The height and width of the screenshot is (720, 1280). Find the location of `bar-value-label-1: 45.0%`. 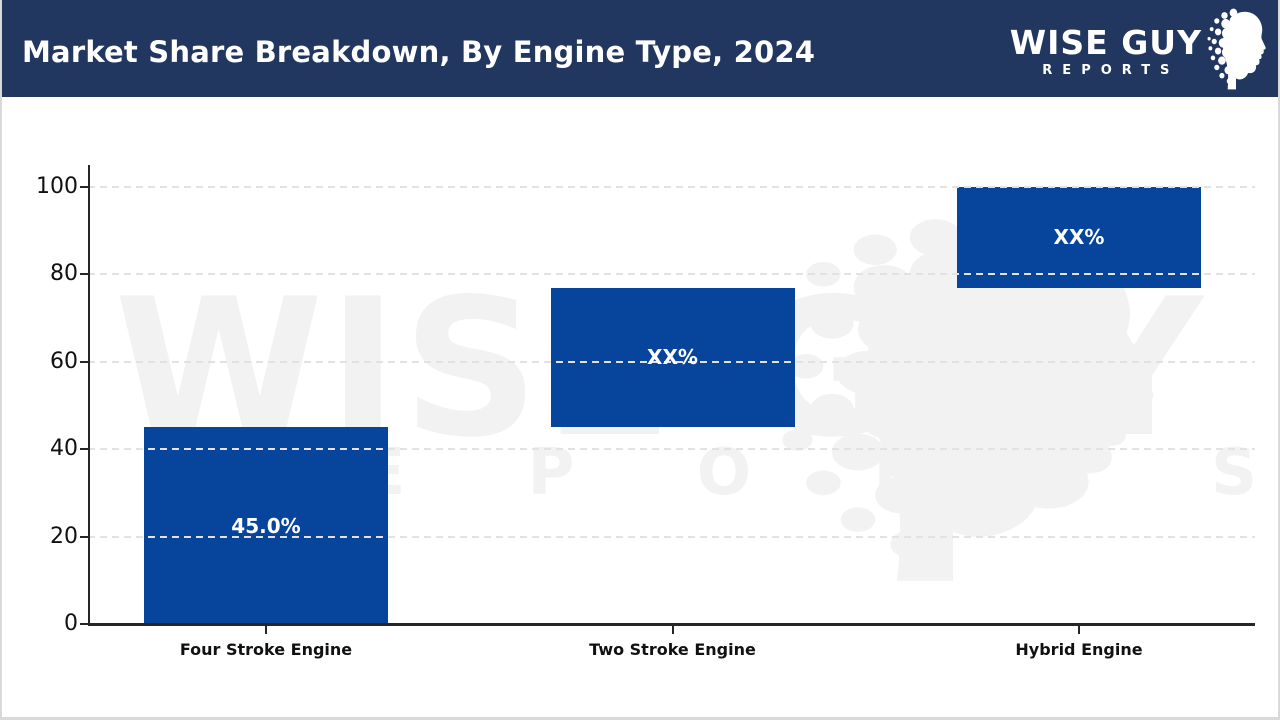

bar-value-label-1: 45.0% is located at coordinates (266, 525).